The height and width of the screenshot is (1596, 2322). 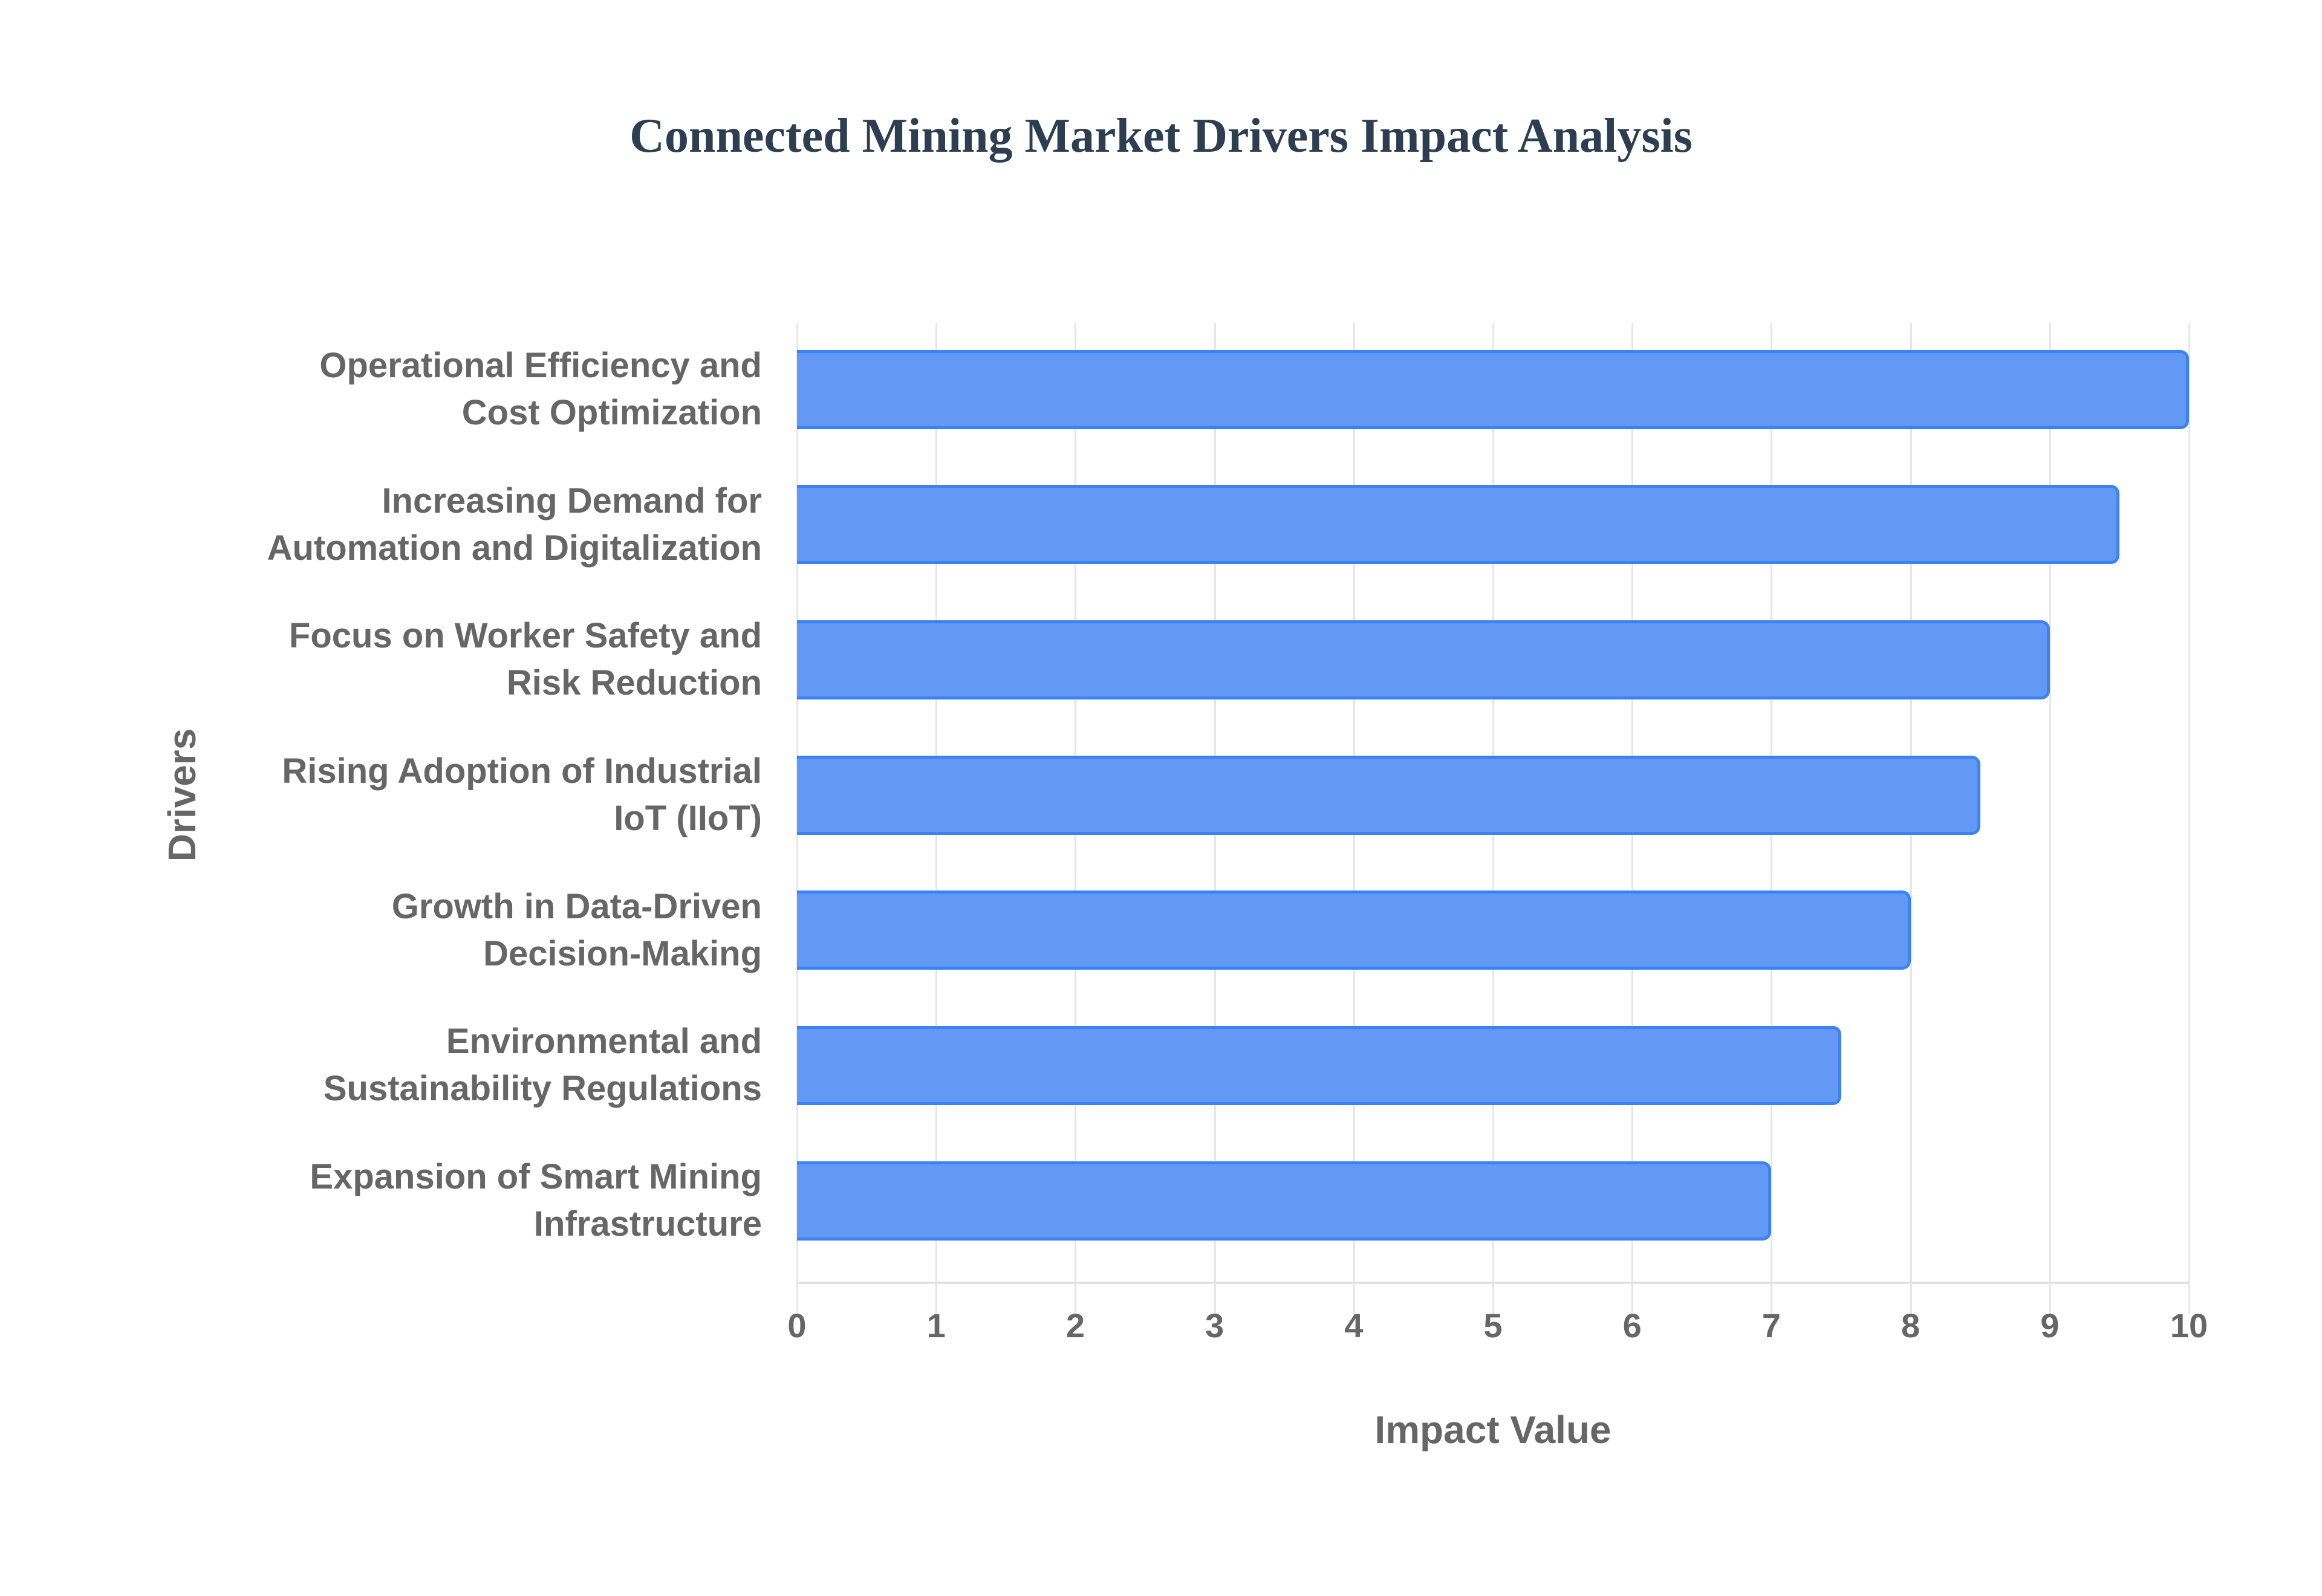 I want to click on x-tick-label: 6, so click(x=1632, y=1325).